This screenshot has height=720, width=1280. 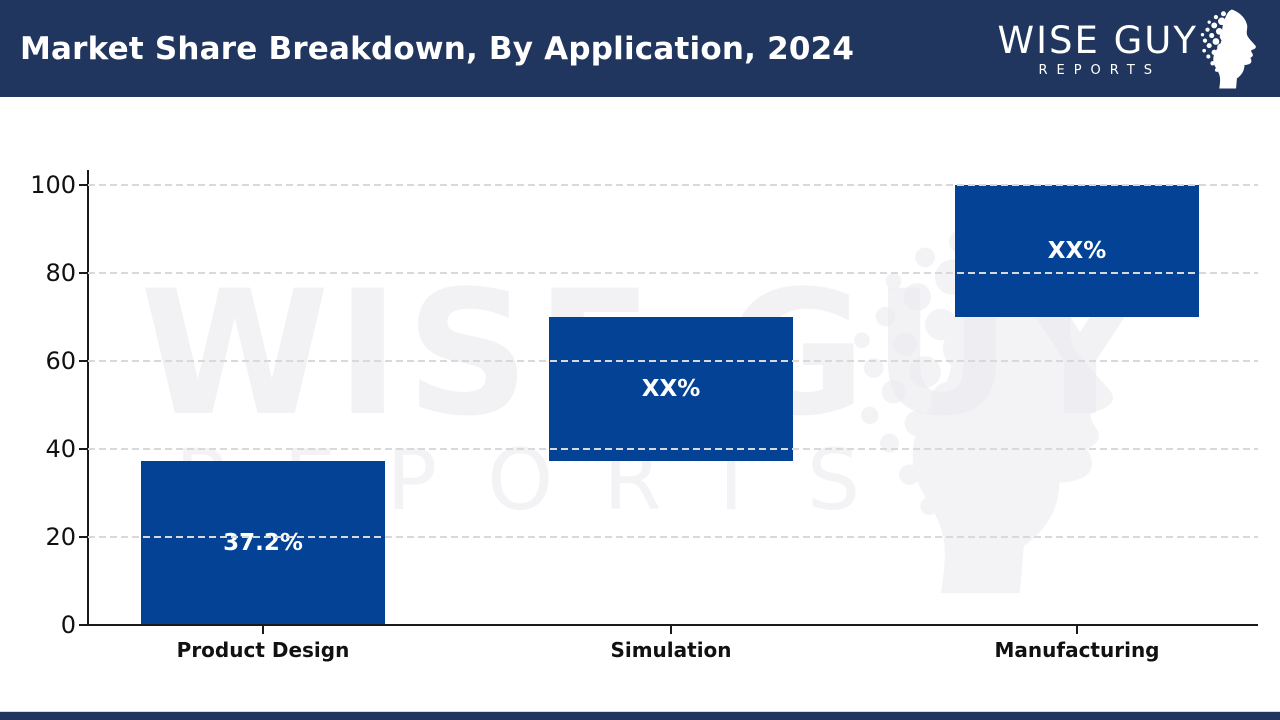 I want to click on dotted-head-logo-icon, so click(x=1228, y=49).